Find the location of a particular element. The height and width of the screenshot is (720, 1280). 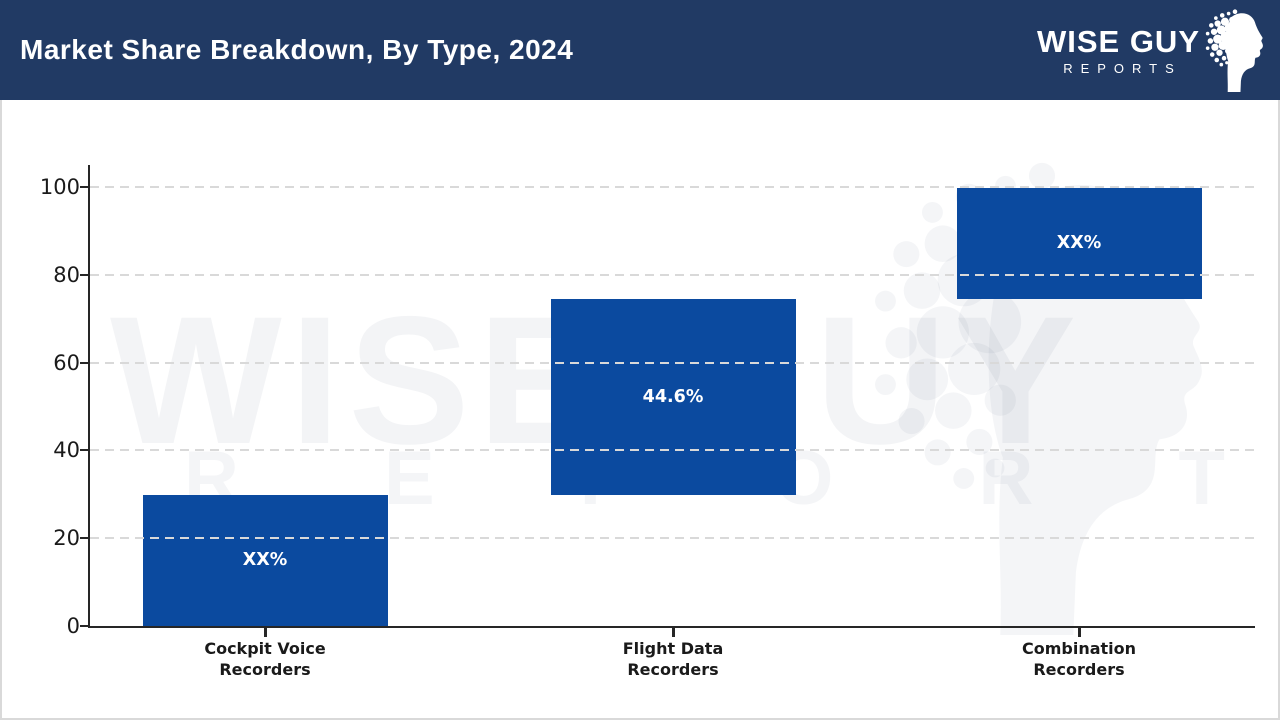

y-tick-label-40: 40 is located at coordinates (66, 450).